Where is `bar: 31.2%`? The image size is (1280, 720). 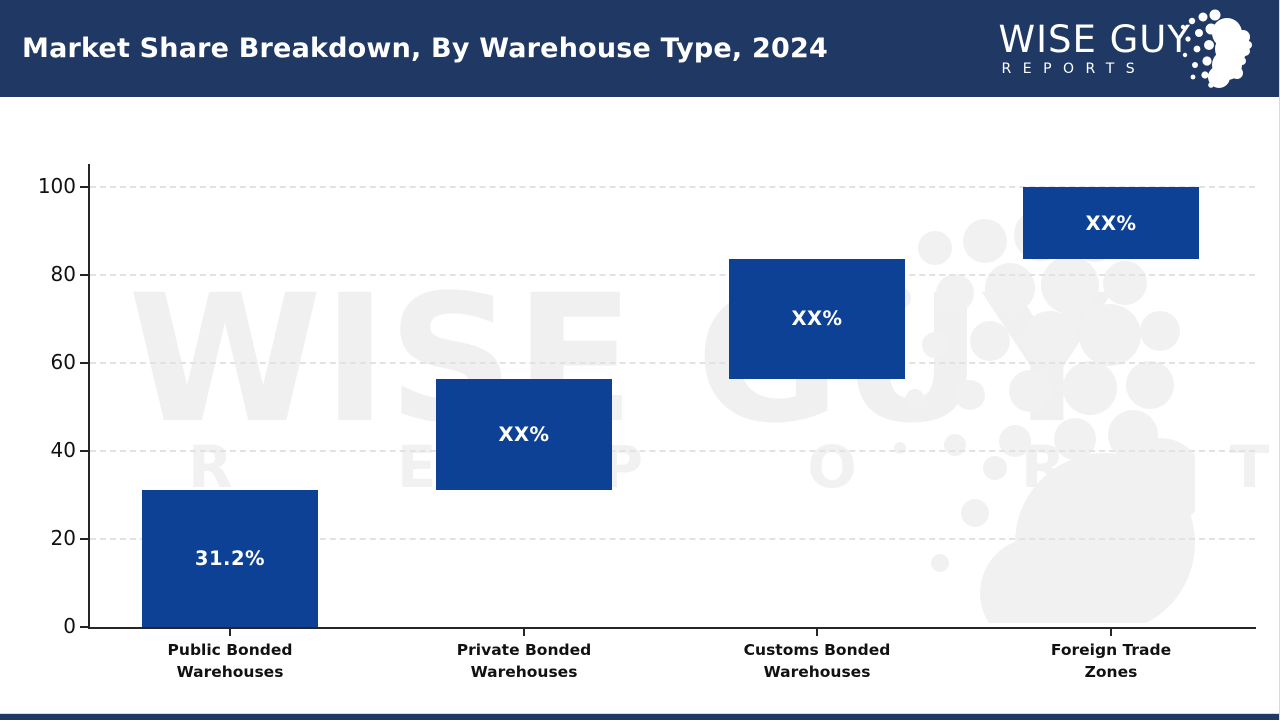
bar: 31.2% is located at coordinates (230, 558).